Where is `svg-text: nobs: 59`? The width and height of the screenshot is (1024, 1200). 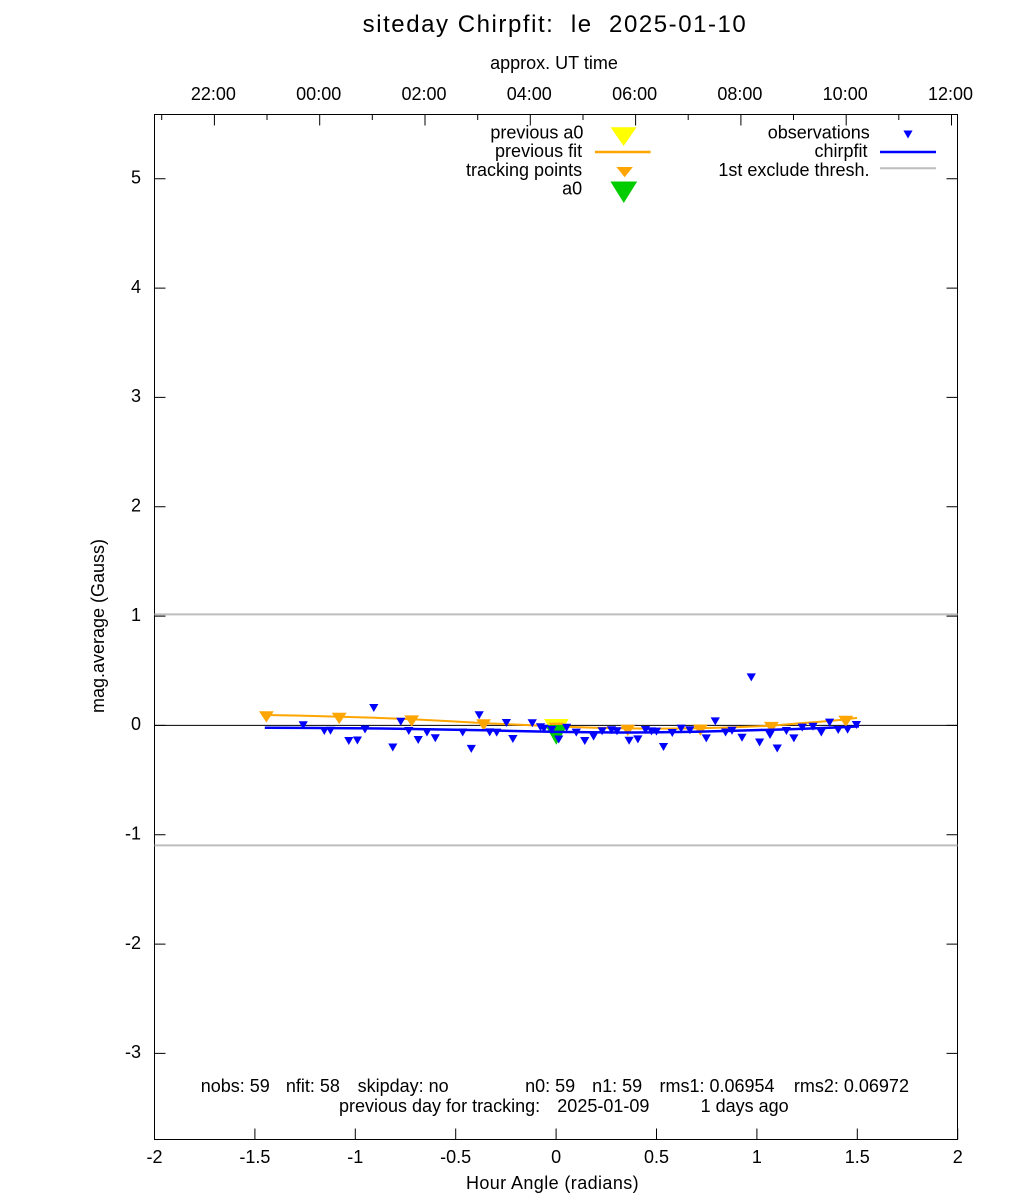 svg-text: nobs: 59 is located at coordinates (235, 1086).